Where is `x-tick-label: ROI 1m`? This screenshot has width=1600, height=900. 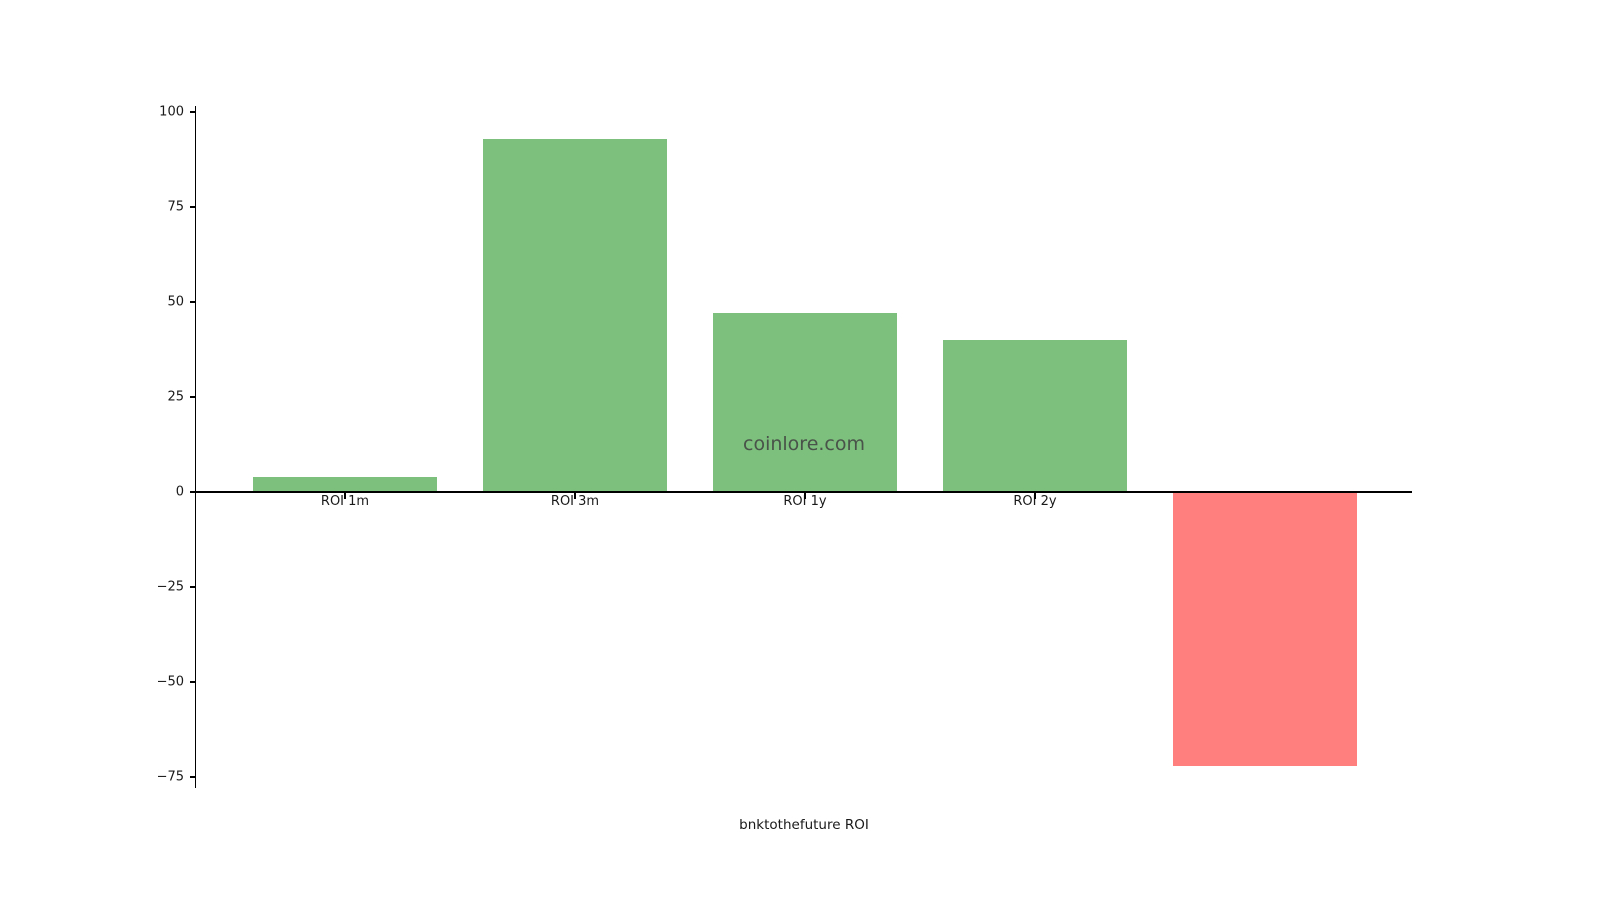 x-tick-label: ROI 1m is located at coordinates (345, 501).